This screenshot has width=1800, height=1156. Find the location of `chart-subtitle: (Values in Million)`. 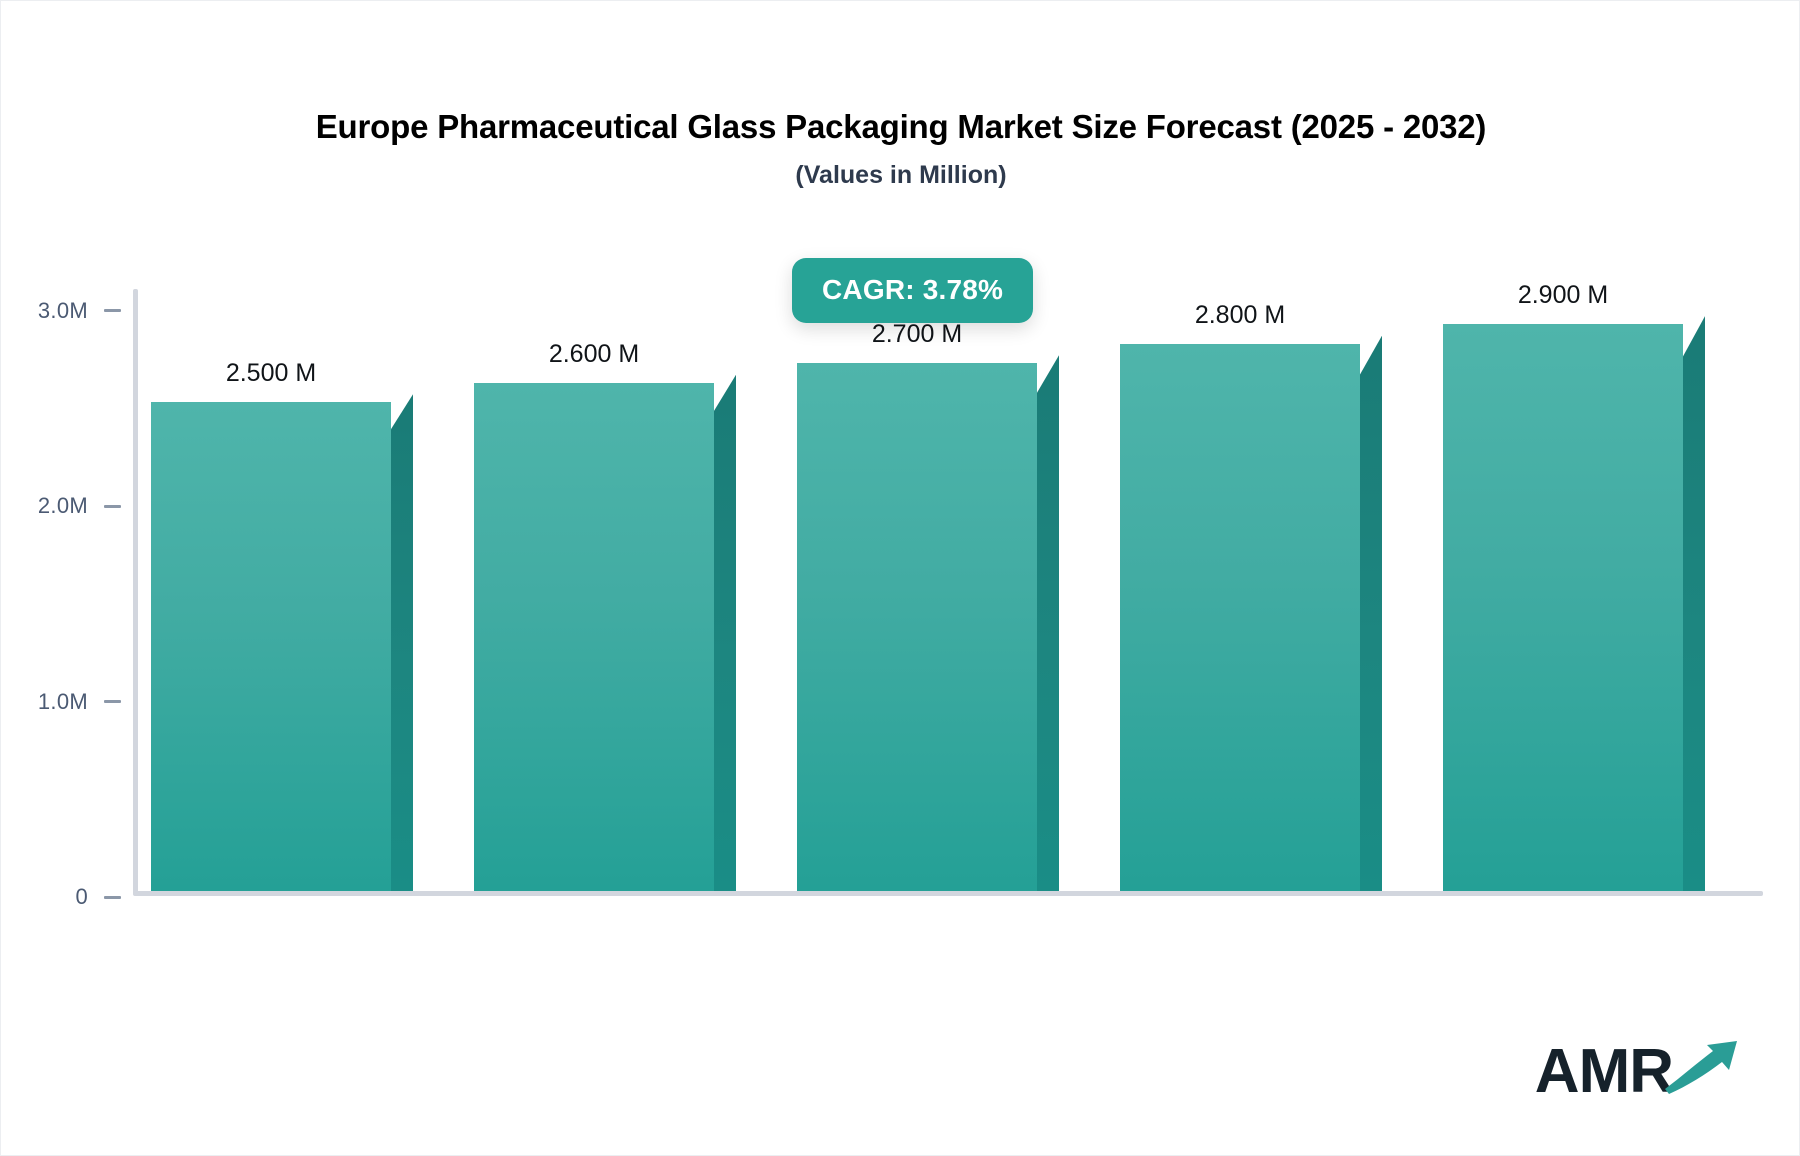

chart-subtitle: (Values in Million) is located at coordinates (901, 175).